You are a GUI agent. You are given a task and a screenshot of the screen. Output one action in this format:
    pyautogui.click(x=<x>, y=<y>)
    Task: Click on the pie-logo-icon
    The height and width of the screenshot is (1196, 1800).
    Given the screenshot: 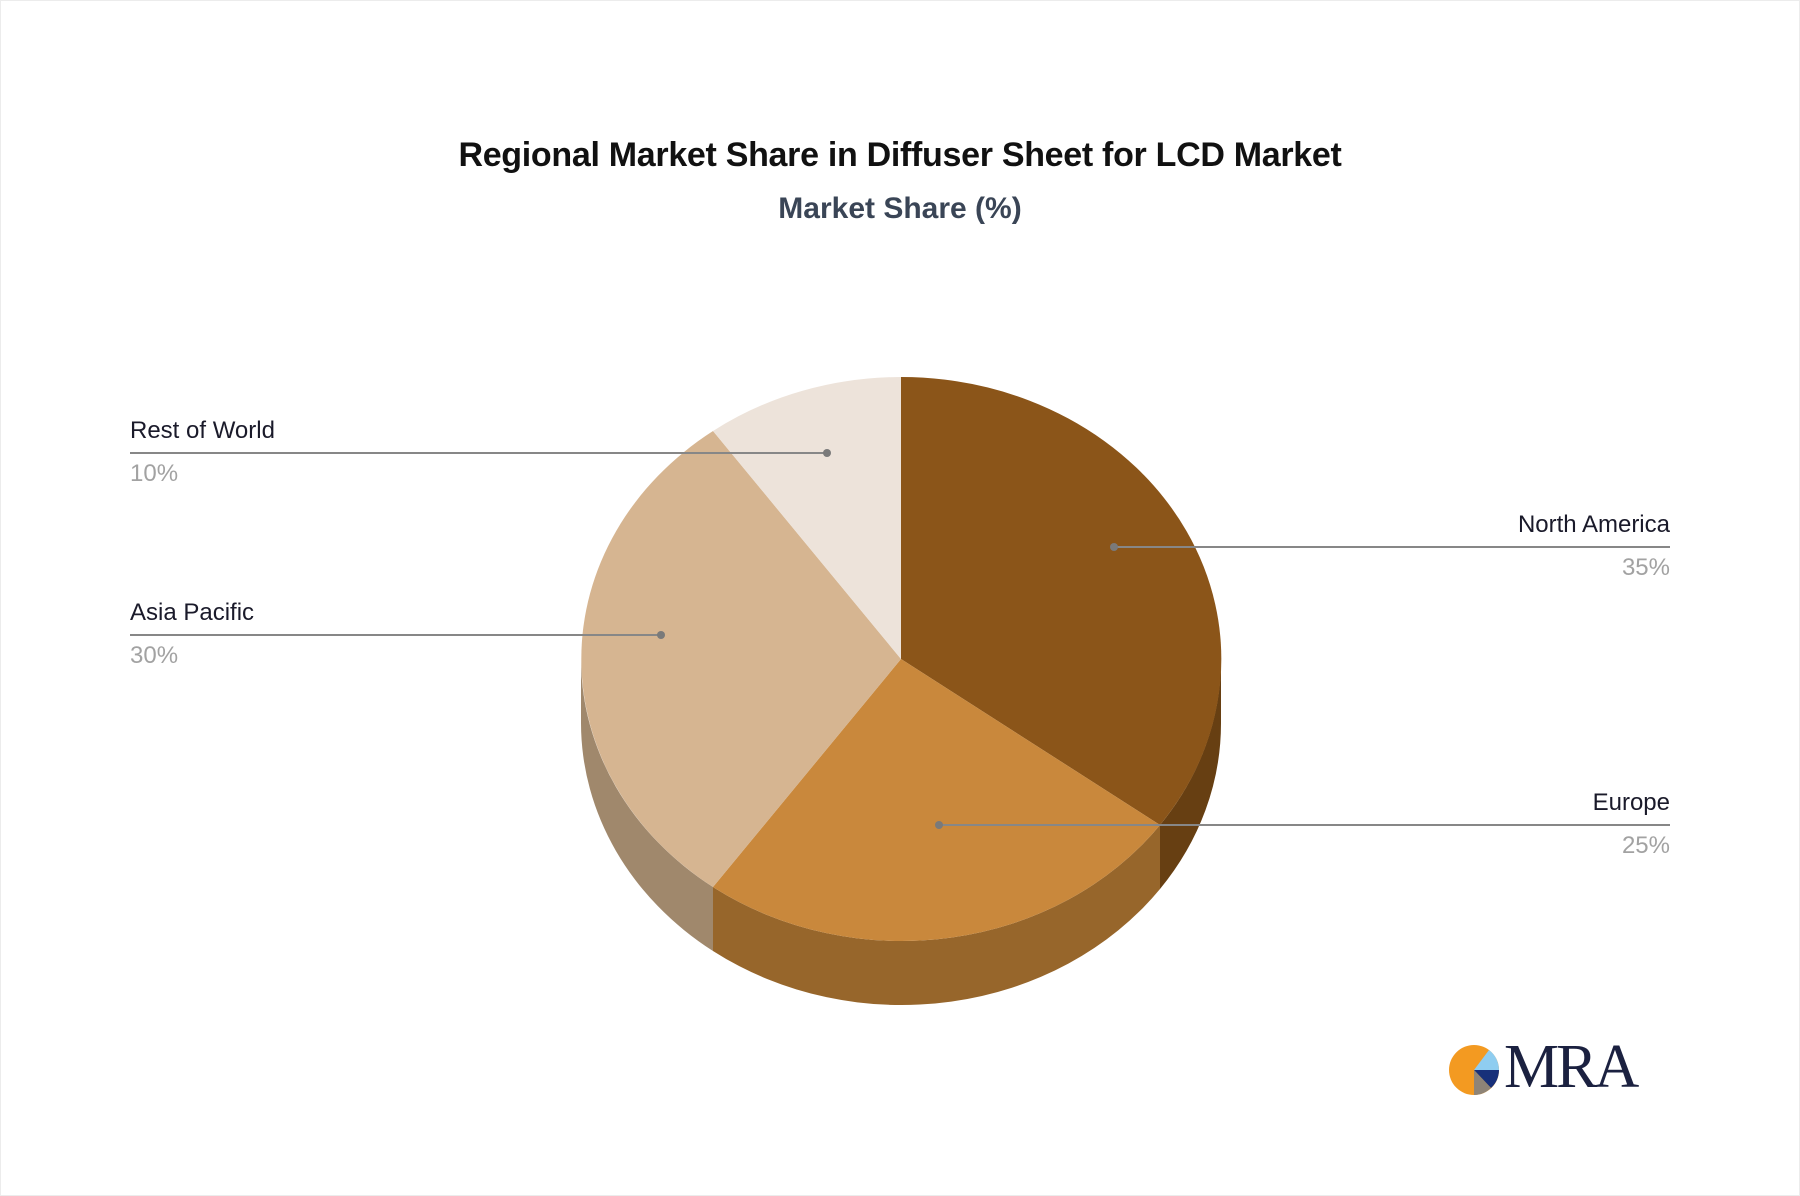 What is the action you would take?
    pyautogui.click(x=1474, y=1070)
    